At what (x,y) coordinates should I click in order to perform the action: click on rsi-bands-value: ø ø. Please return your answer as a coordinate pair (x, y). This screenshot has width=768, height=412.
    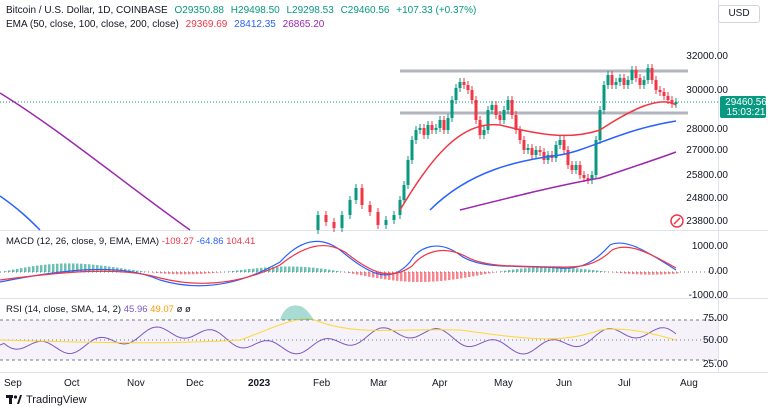
    Looking at the image, I should click on (183, 309).